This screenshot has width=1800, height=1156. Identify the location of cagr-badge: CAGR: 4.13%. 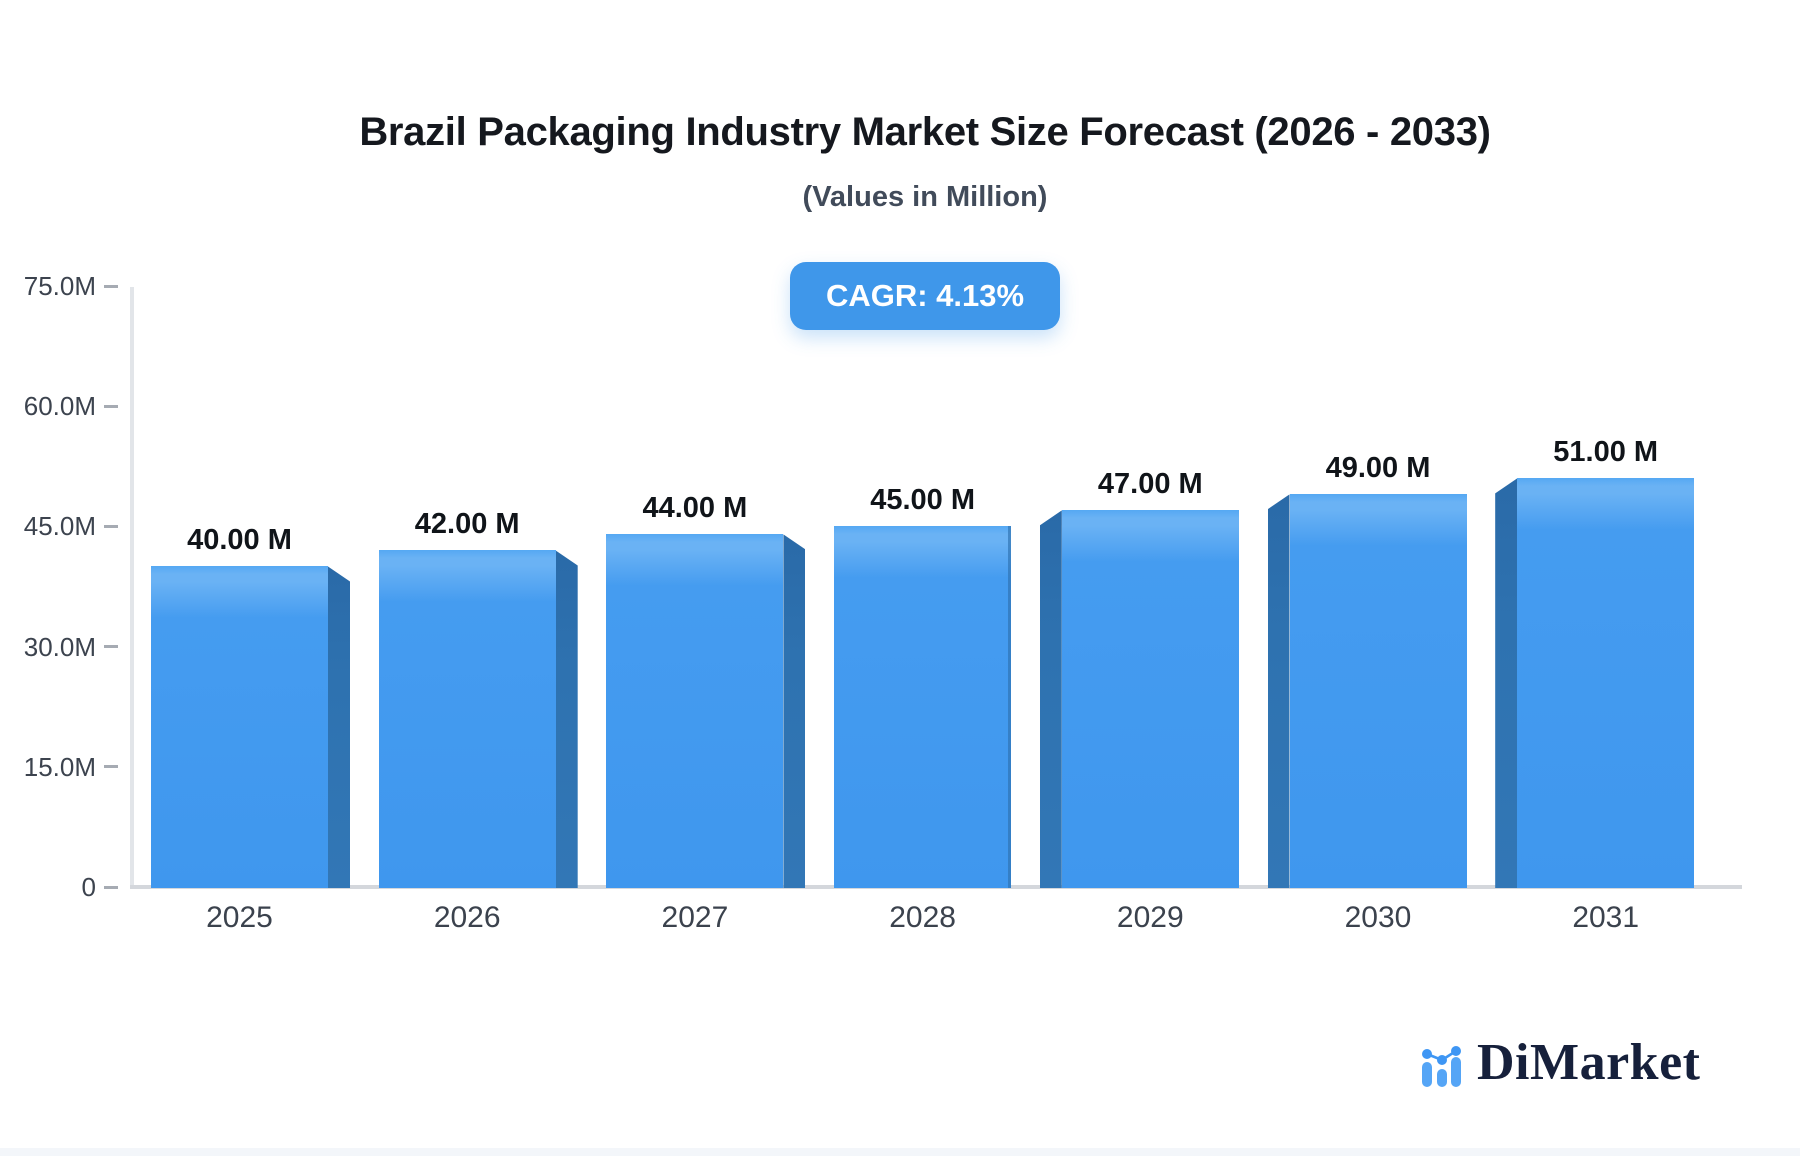
(925, 296).